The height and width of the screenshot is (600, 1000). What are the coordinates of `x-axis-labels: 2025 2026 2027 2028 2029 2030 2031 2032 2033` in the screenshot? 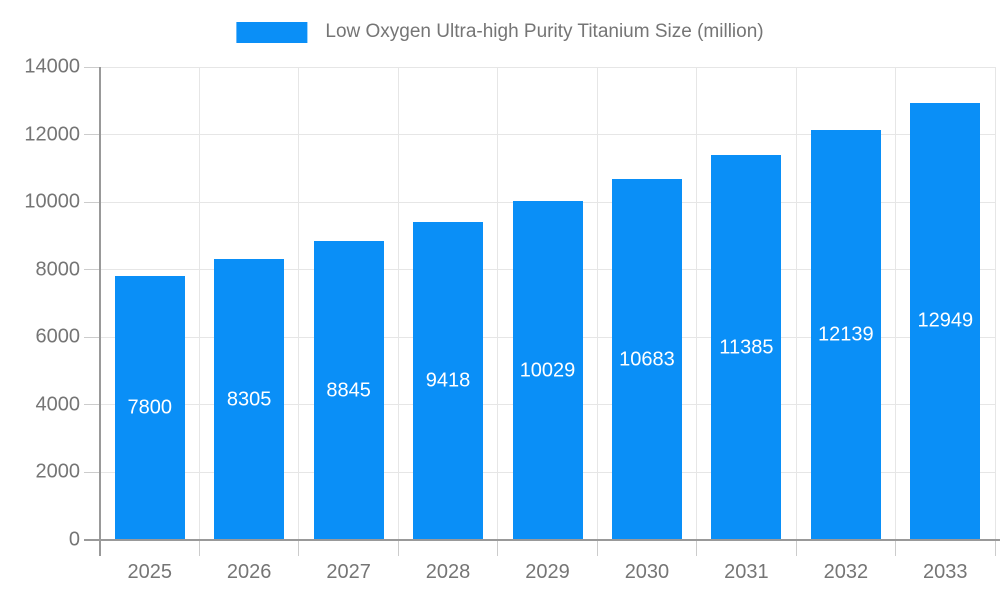 It's located at (547, 574).